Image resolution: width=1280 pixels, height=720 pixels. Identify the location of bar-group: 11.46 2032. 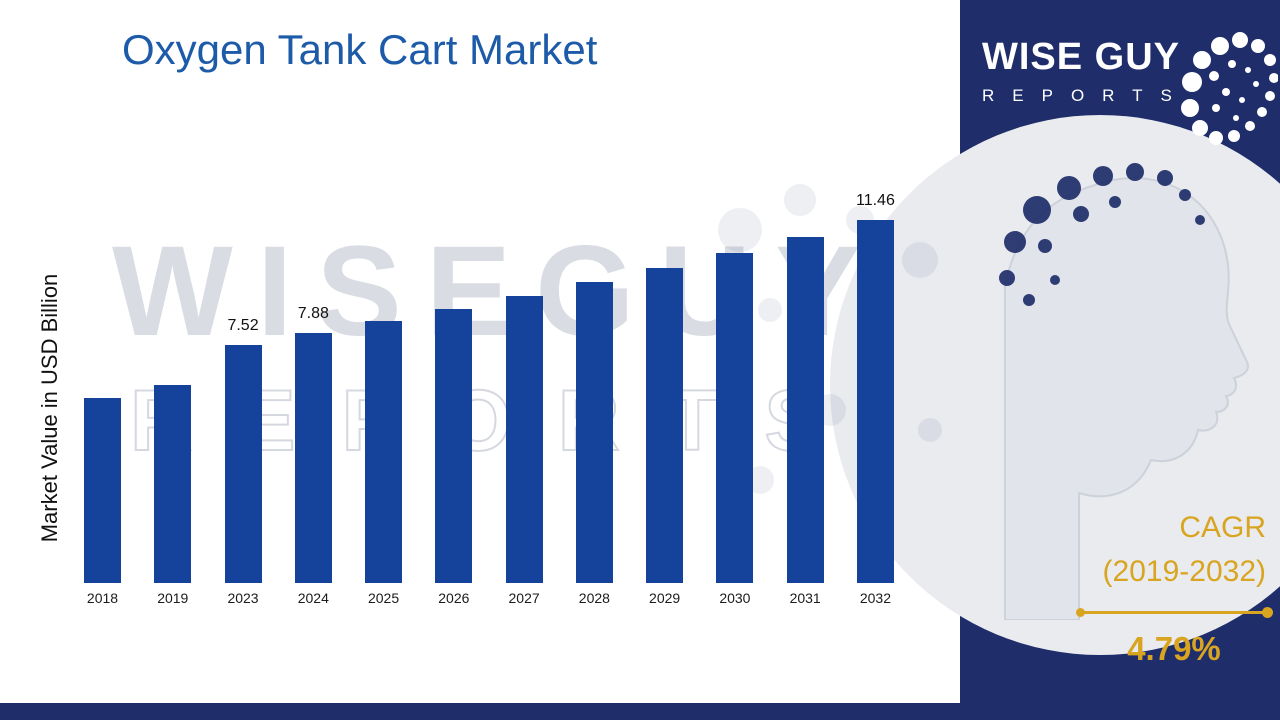
(875, 399).